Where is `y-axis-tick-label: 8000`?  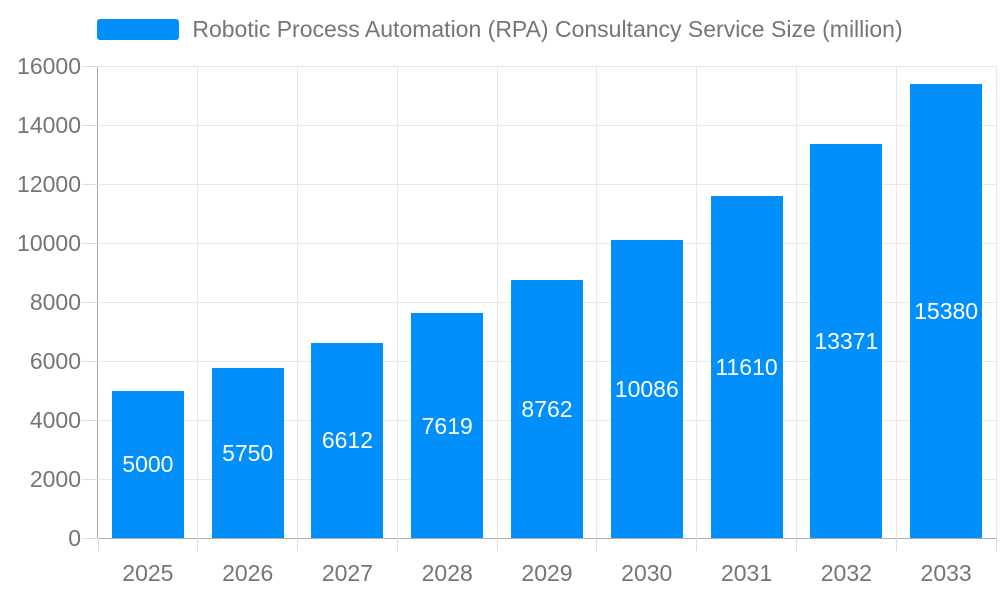
y-axis-tick-label: 8000 is located at coordinates (55, 302).